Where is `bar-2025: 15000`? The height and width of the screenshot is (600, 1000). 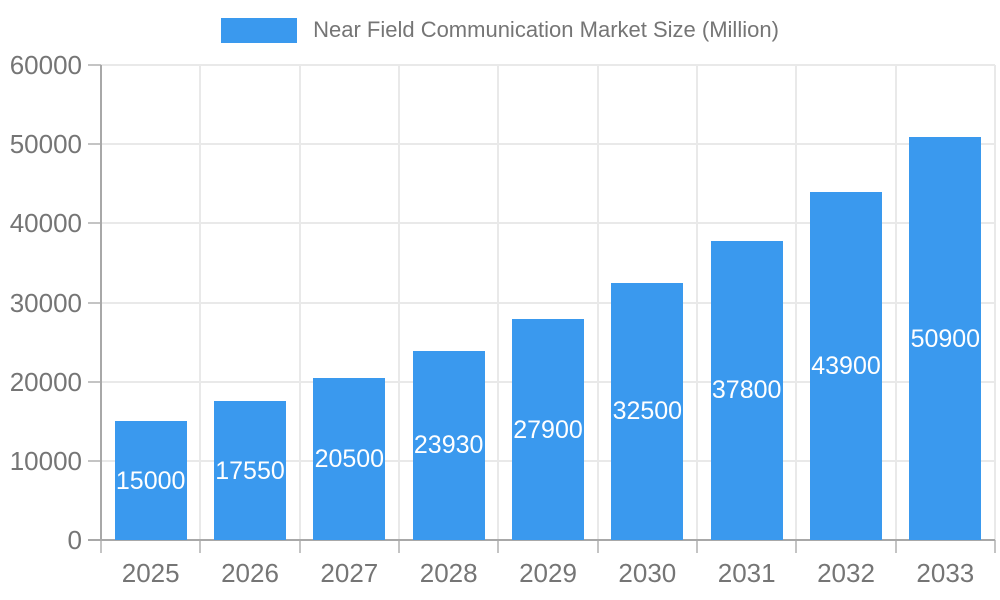 bar-2025: 15000 is located at coordinates (150, 480).